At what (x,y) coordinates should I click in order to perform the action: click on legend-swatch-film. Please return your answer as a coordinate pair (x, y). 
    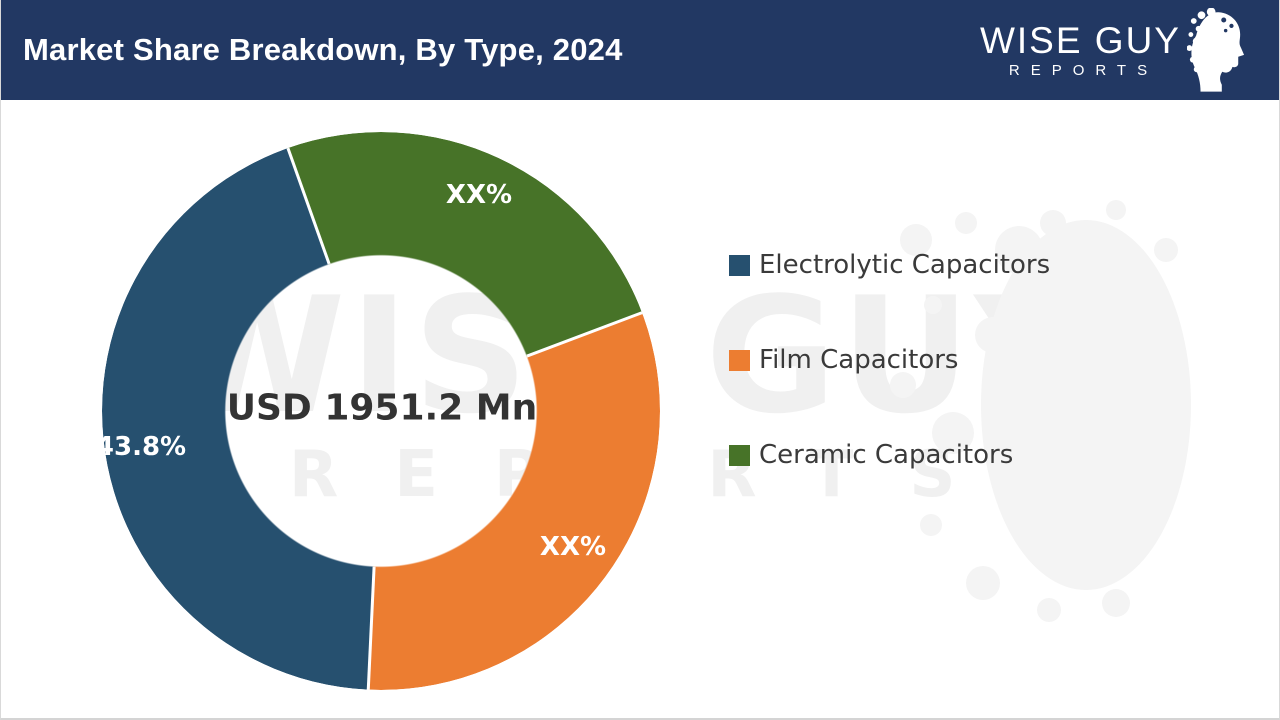
    Looking at the image, I should click on (739, 360).